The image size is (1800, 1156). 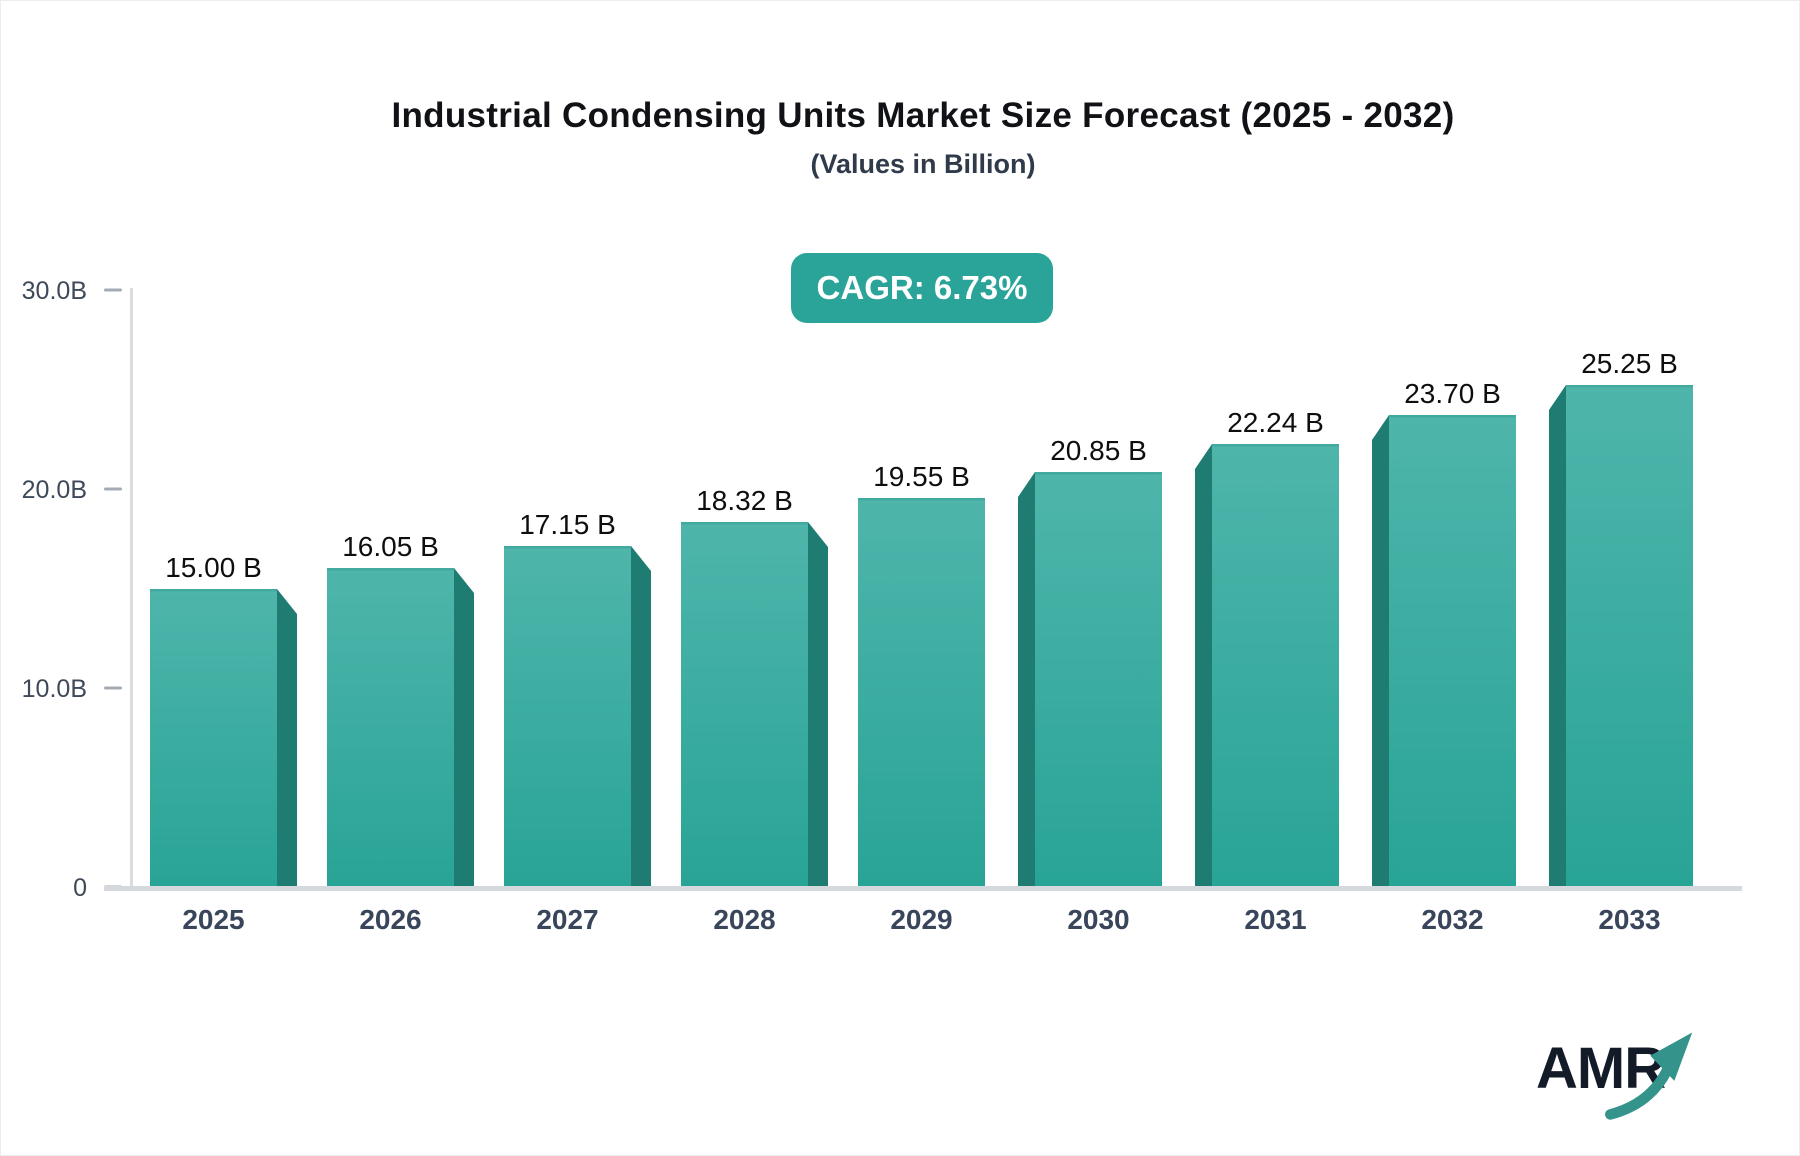 What do you see at coordinates (921, 919) in the screenshot?
I see `x-axis-label-2029: 2029` at bounding box center [921, 919].